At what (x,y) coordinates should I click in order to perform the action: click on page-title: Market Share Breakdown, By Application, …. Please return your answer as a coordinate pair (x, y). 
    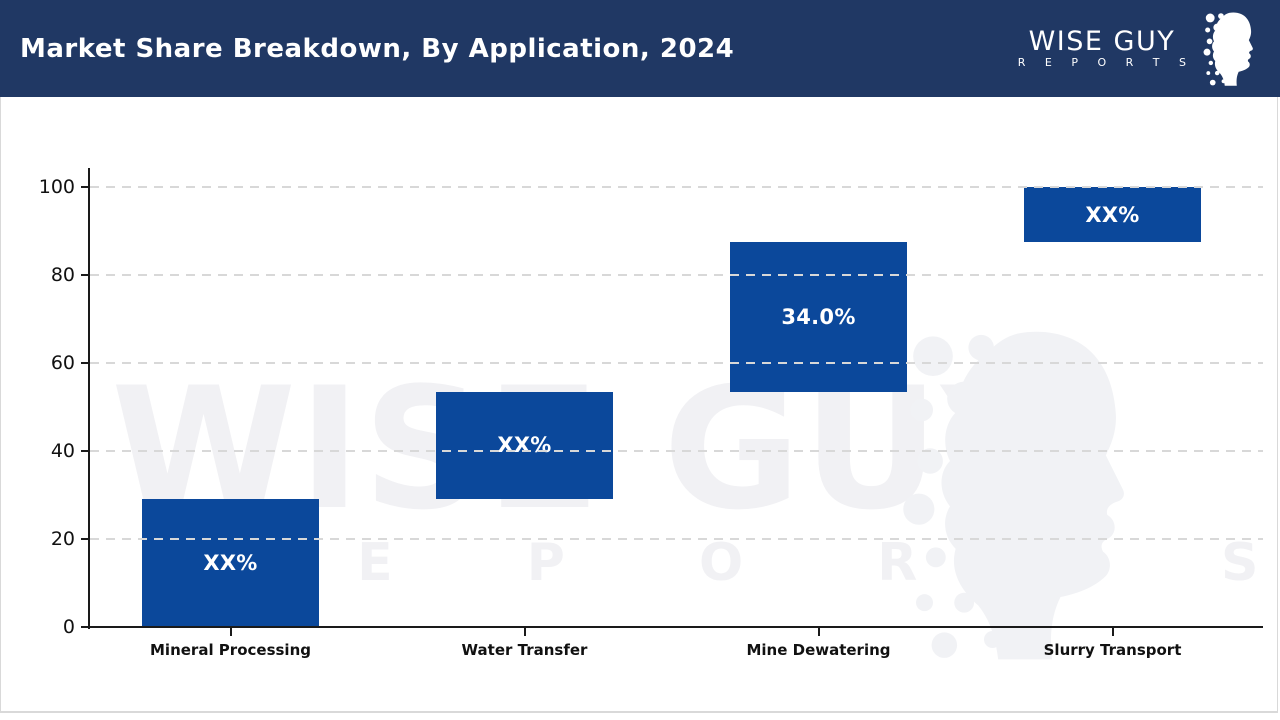
    Looking at the image, I should click on (377, 48).